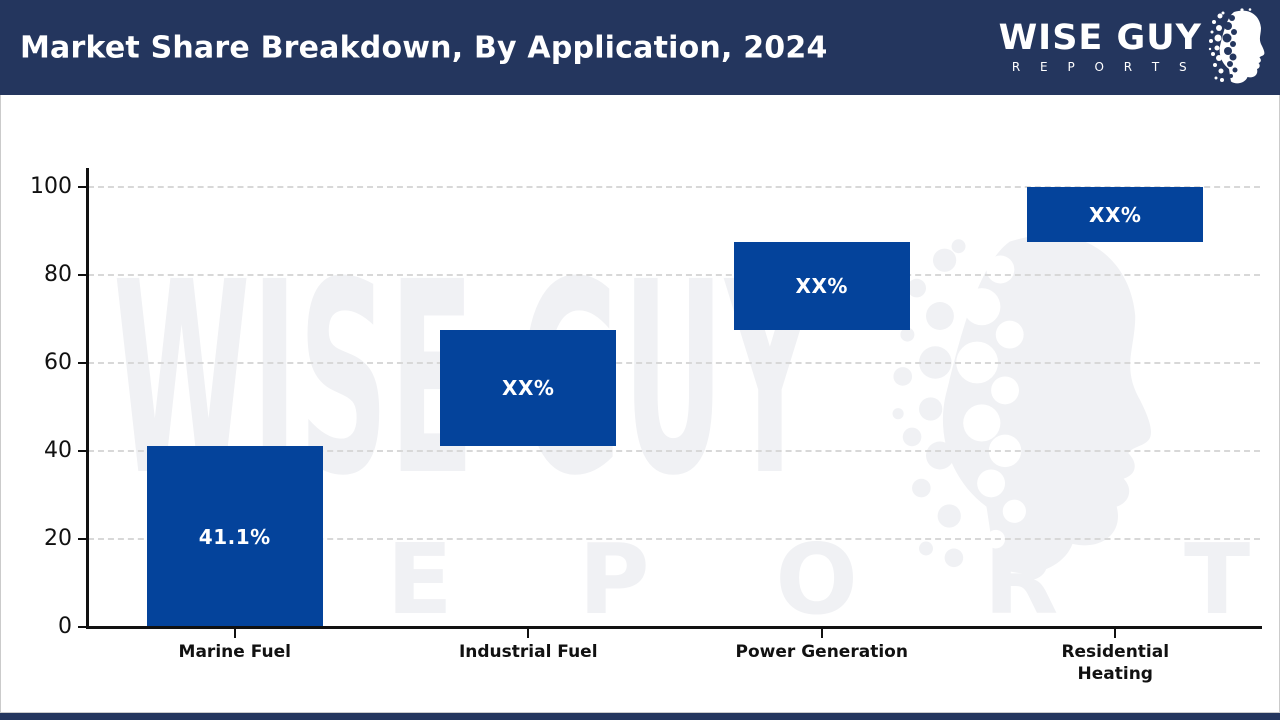 This screenshot has width=1280, height=720. I want to click on wise-guy-reports-logo: WISE GUY R E P O R T S, so click(1132, 47).